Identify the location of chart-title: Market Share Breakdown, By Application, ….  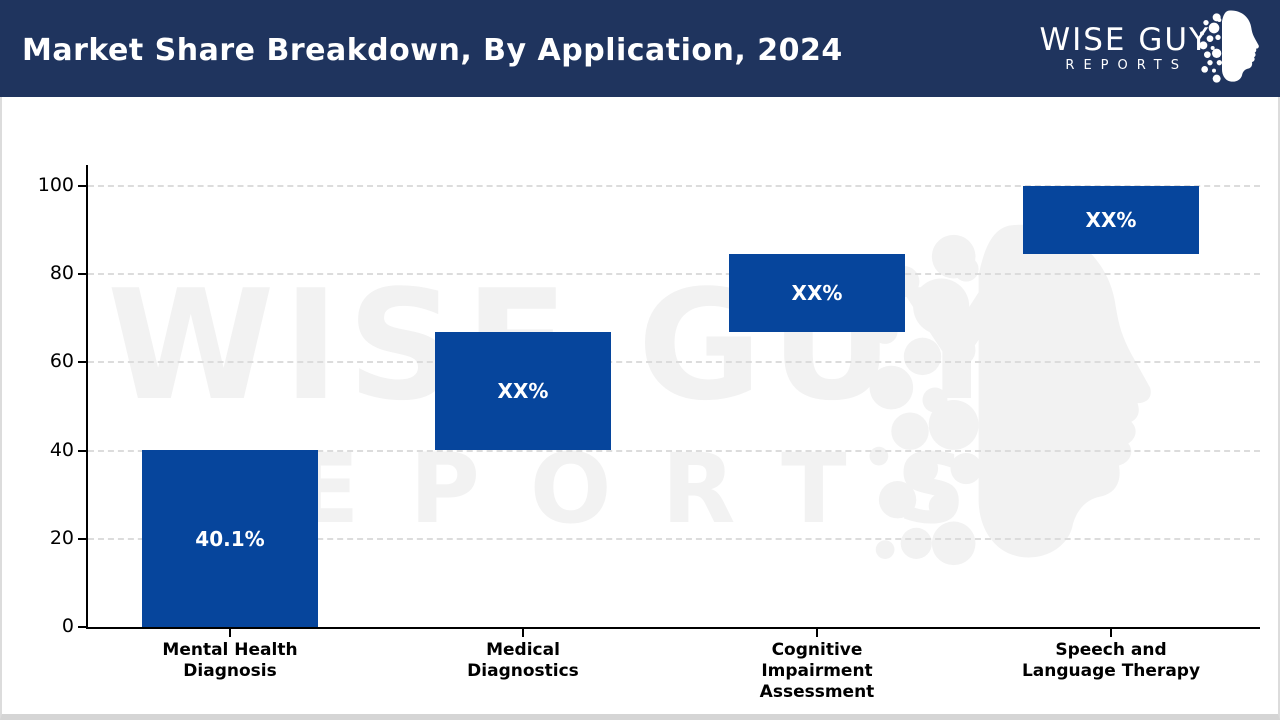
(432, 50).